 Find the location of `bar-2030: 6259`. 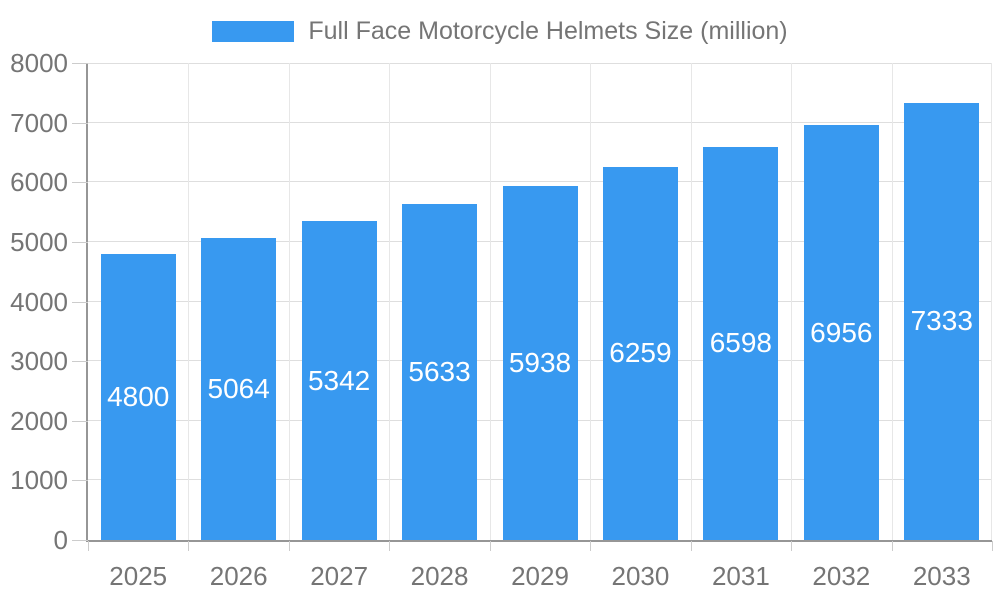

bar-2030: 6259 is located at coordinates (640, 353).